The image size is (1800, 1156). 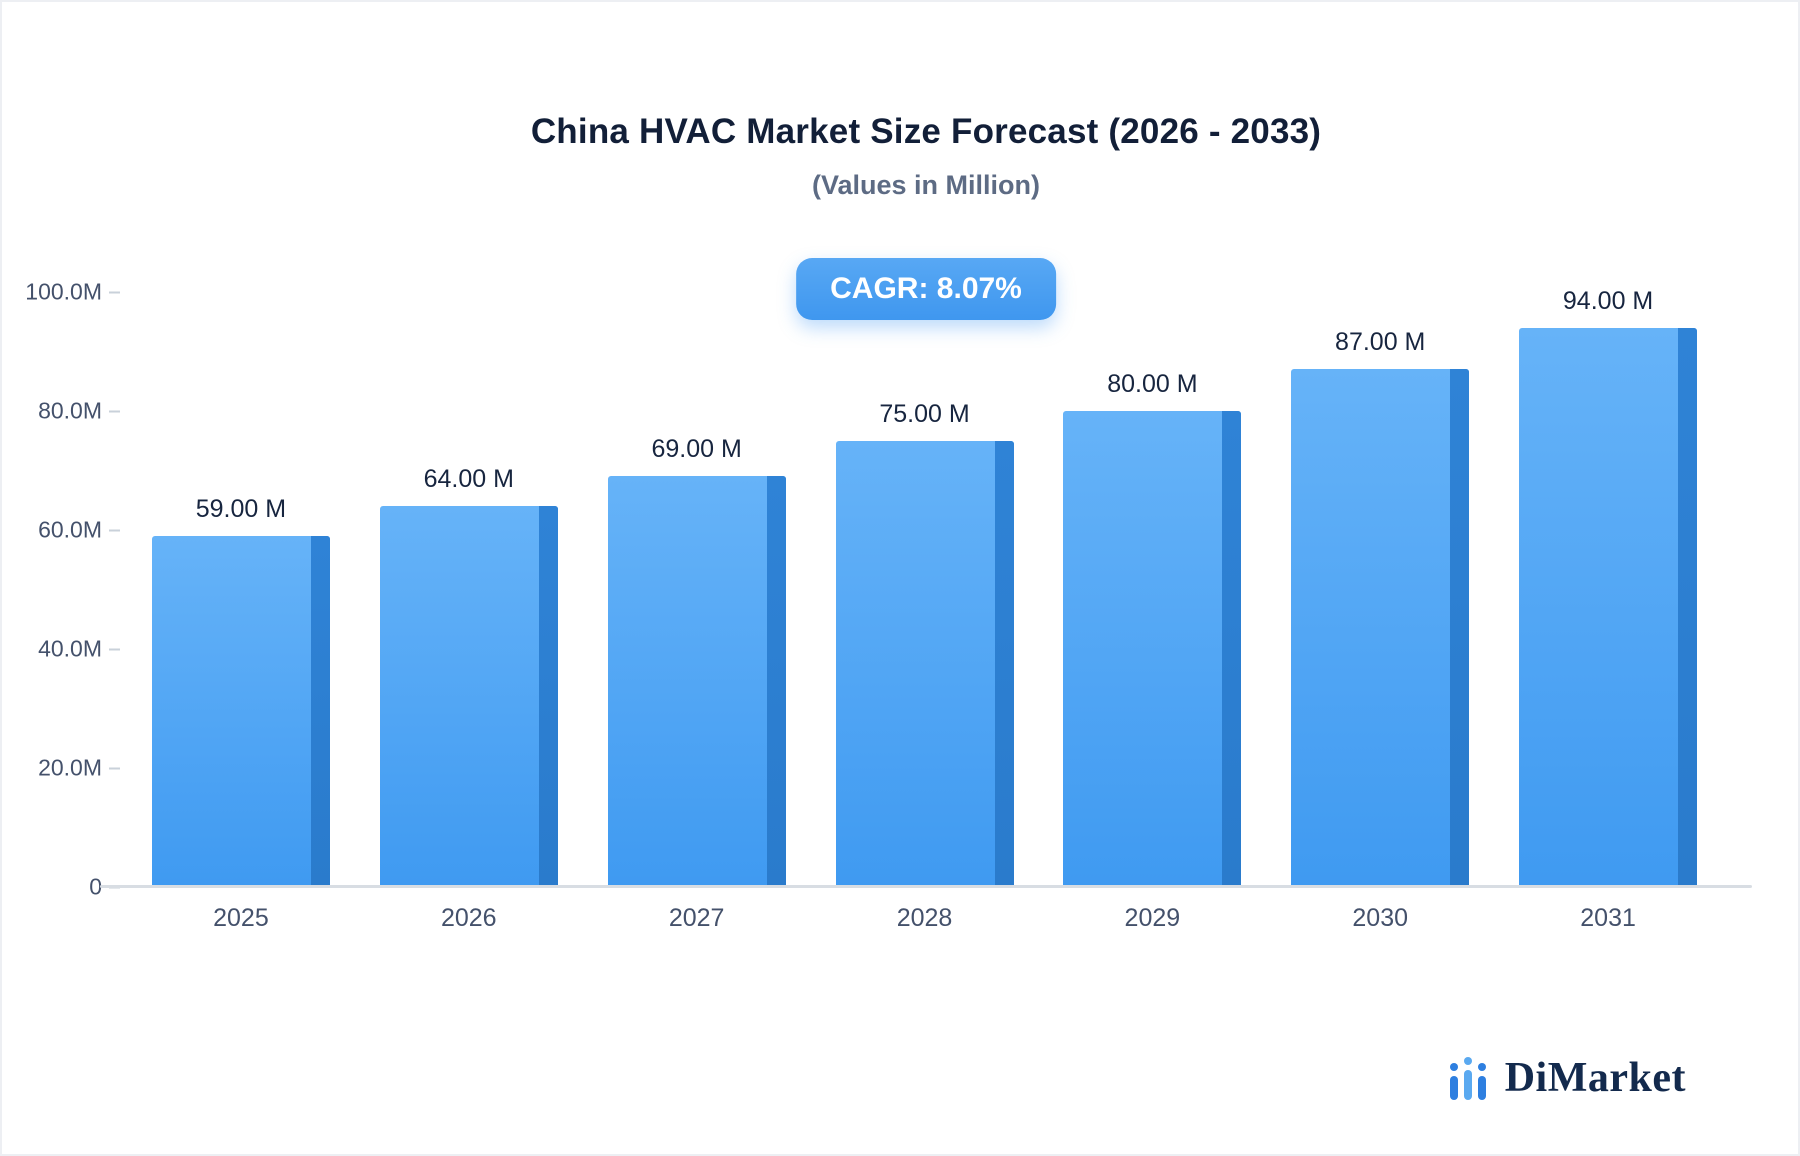 I want to click on bar-slot: 80.00 M, so click(x=1152, y=589).